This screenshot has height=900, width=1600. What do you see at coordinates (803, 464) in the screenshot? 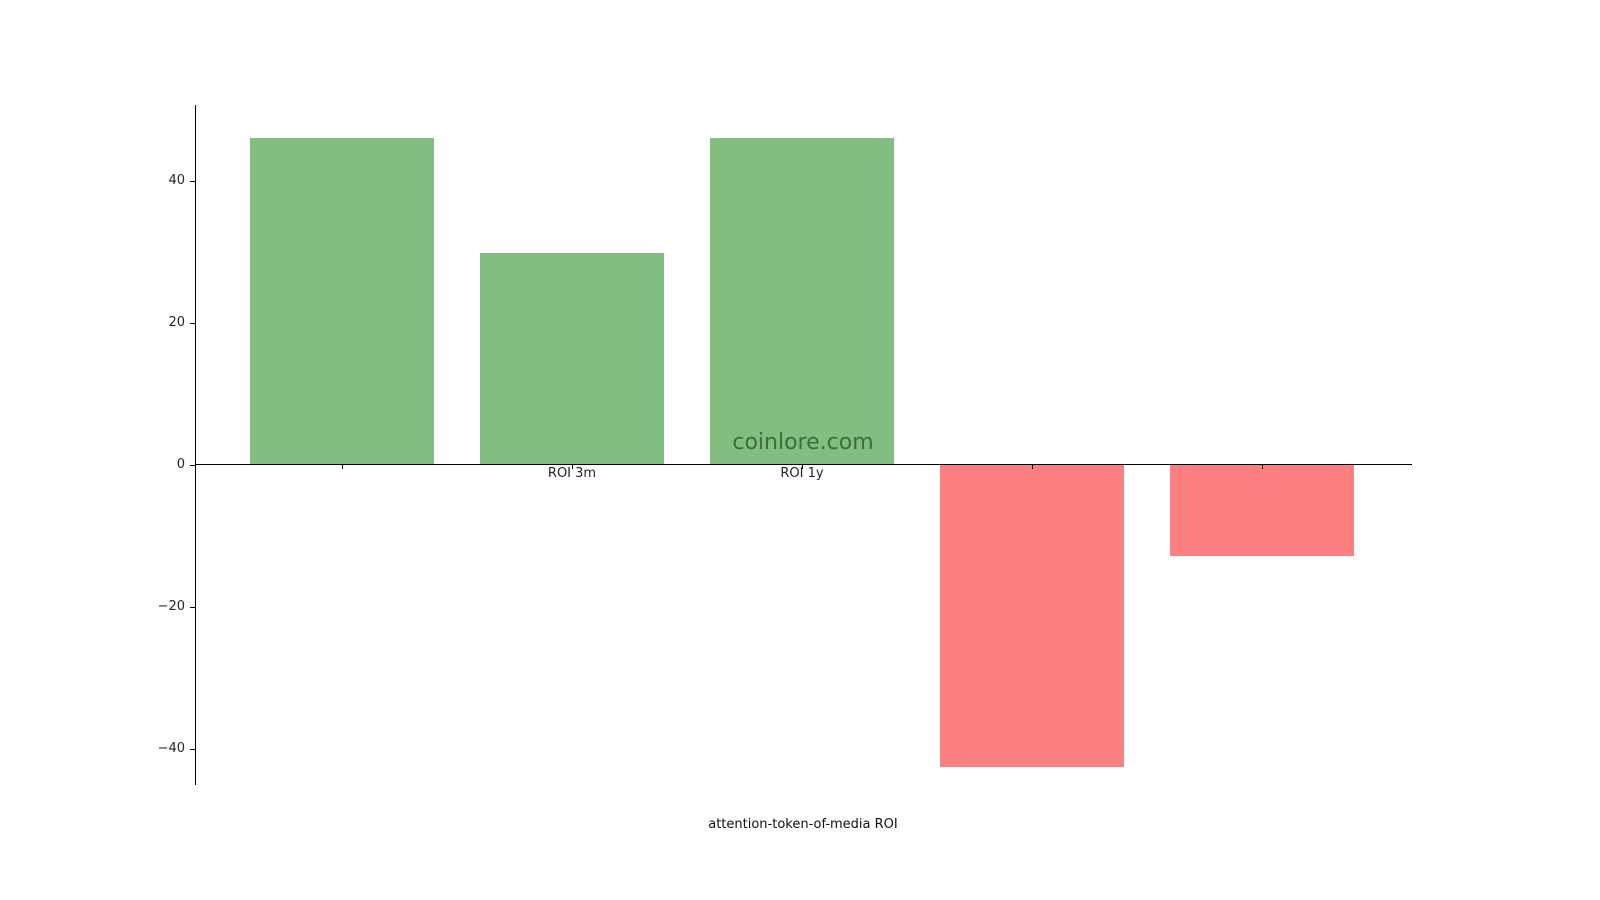
I see `x-axis-line` at bounding box center [803, 464].